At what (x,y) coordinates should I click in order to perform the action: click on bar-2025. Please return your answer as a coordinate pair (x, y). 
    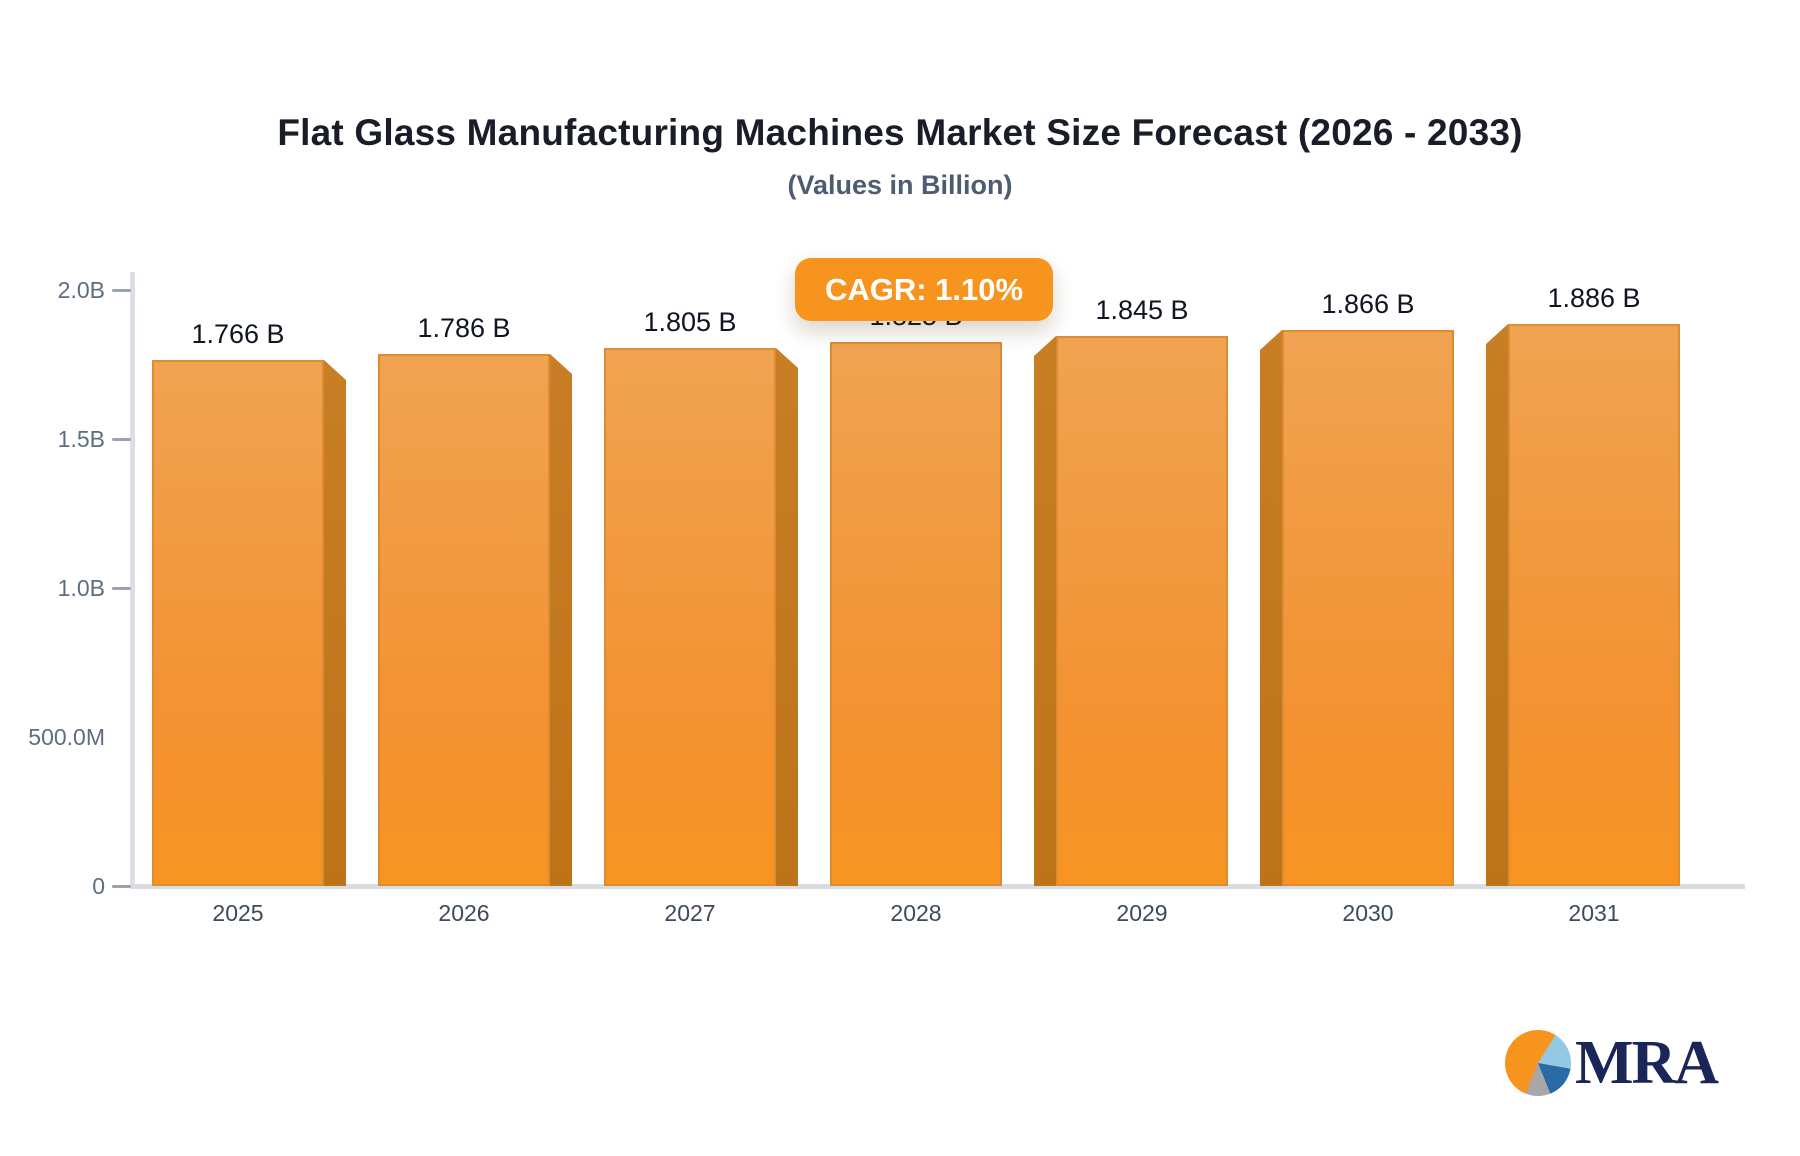
    Looking at the image, I should click on (238, 623).